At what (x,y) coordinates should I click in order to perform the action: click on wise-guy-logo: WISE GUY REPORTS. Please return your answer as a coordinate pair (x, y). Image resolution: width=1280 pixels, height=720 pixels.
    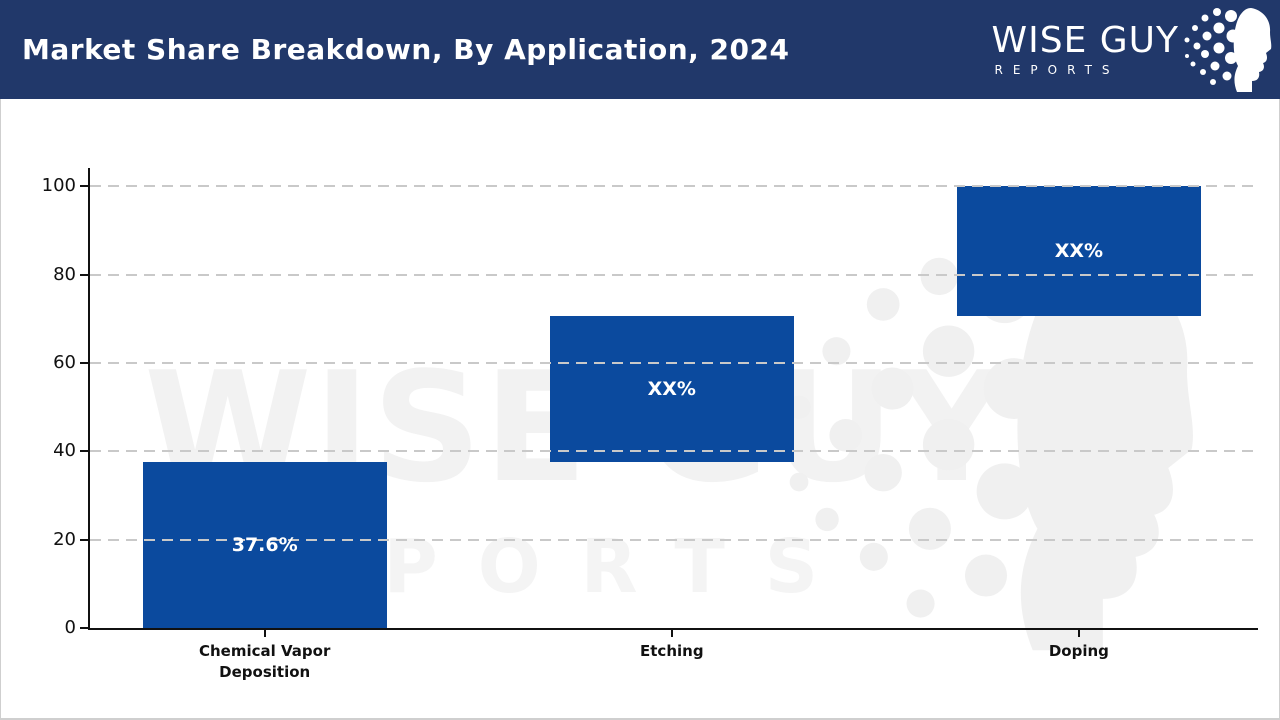
    Looking at the image, I should click on (1133, 50).